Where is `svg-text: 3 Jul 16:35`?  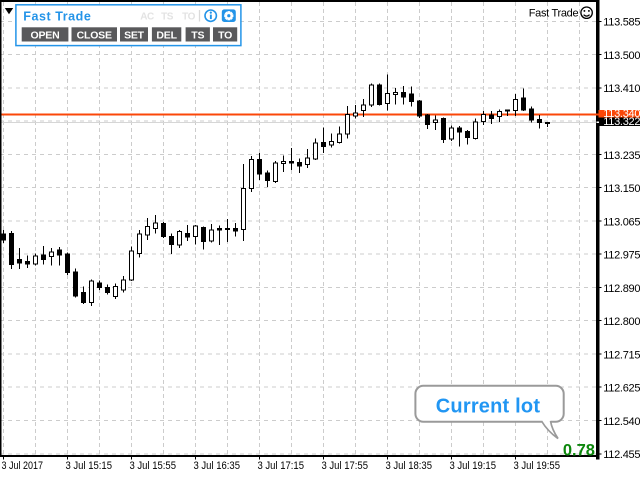 svg-text: 3 Jul 16:35 is located at coordinates (217, 466).